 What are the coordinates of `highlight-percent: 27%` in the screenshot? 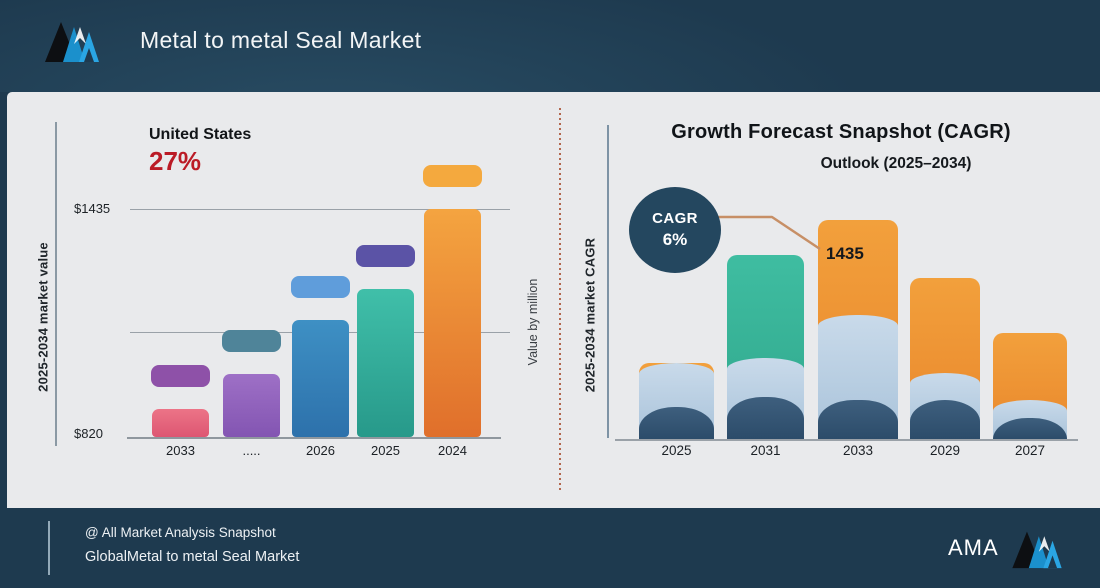 It's located at (175, 161).